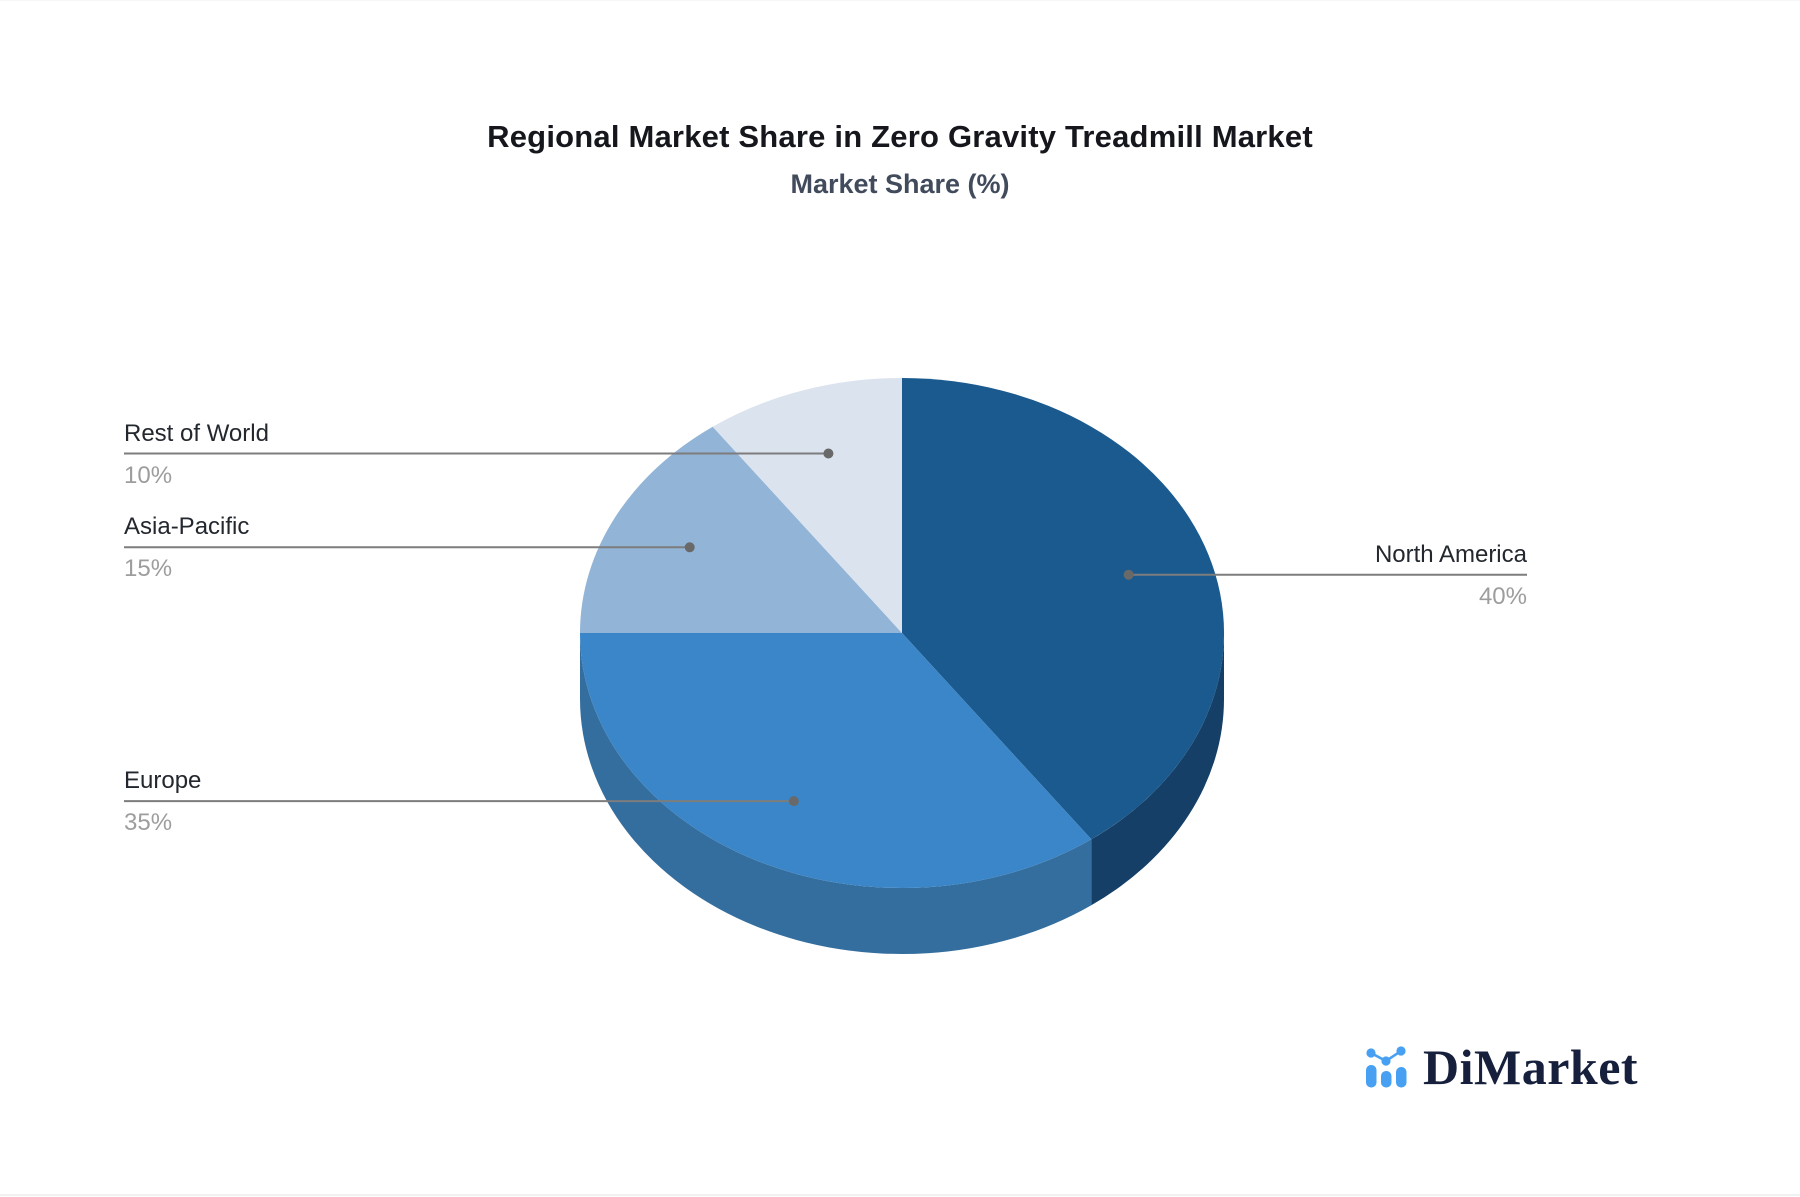 Image resolution: width=1800 pixels, height=1197 pixels. Describe the element at coordinates (1128, 574) in the screenshot. I see `callout-dot-north-america` at that location.